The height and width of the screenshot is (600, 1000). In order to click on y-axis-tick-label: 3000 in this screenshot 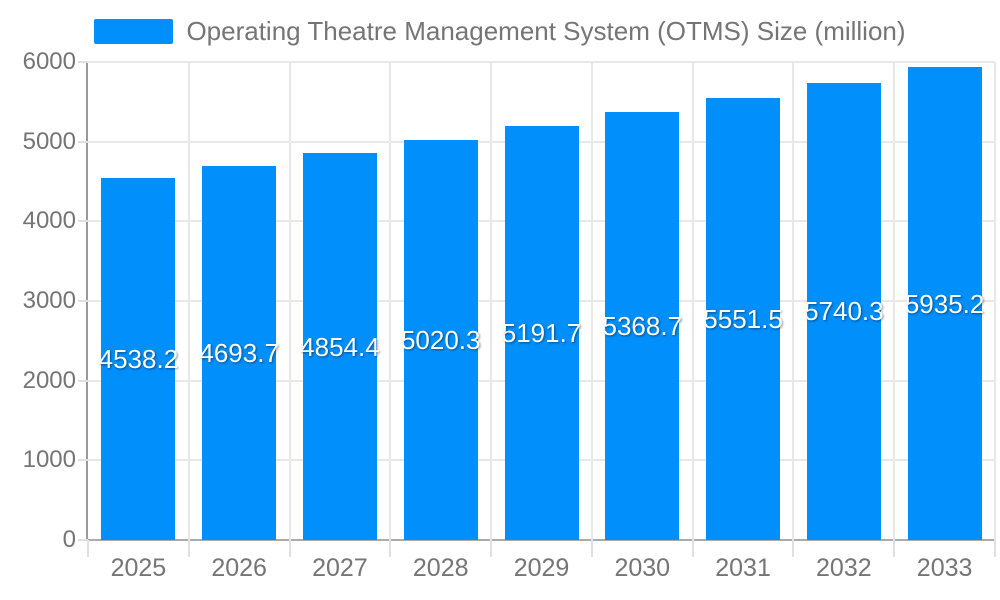, I will do `click(49, 300)`.